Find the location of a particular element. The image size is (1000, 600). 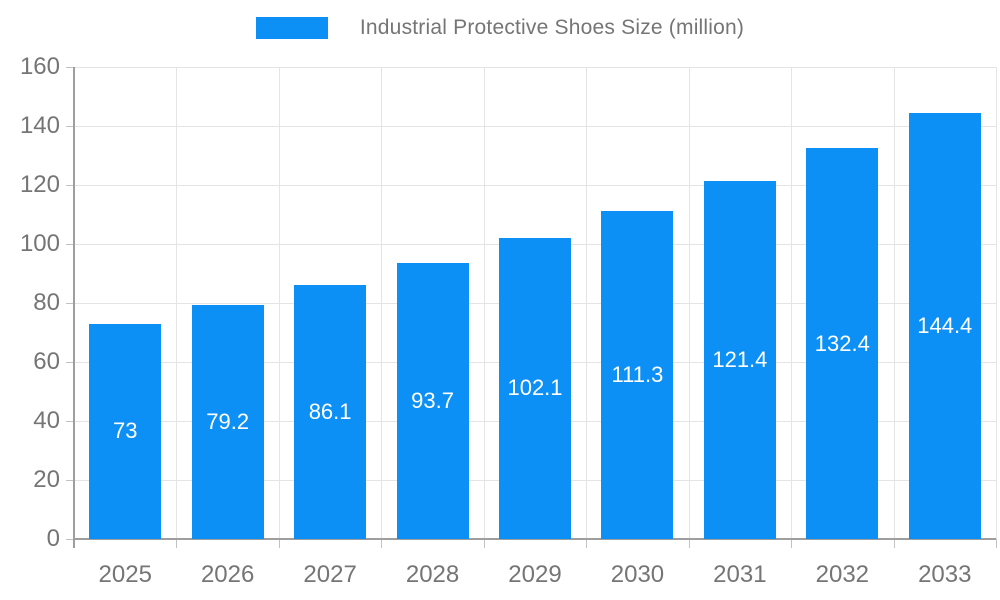

bar-2032 is located at coordinates (842, 343).